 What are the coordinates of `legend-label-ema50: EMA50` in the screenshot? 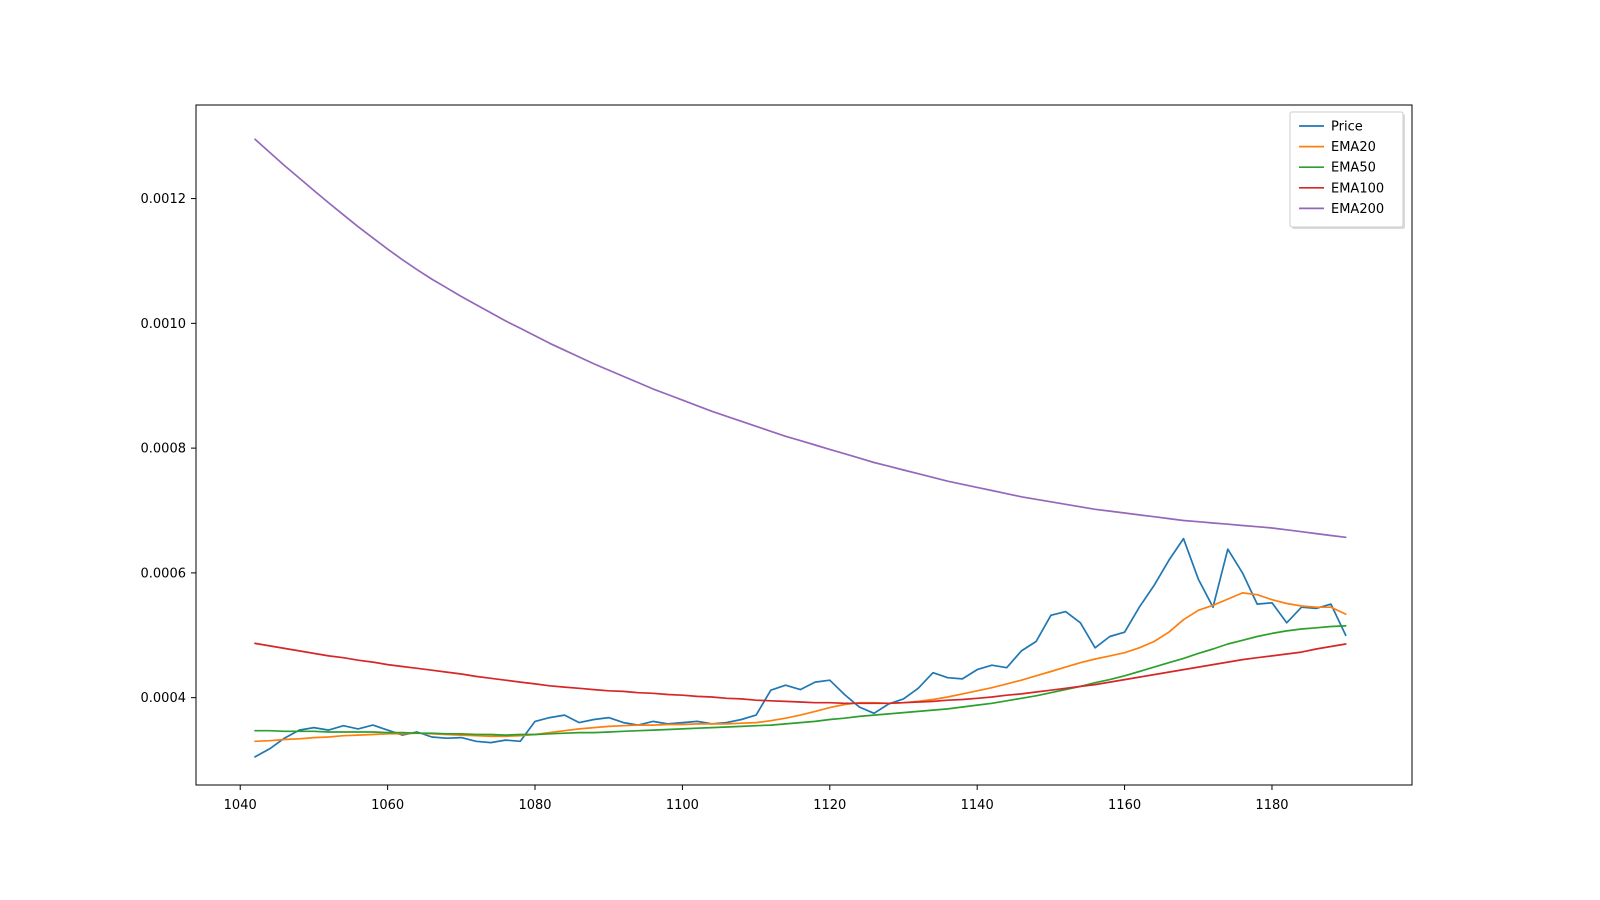 It's located at (1353, 168).